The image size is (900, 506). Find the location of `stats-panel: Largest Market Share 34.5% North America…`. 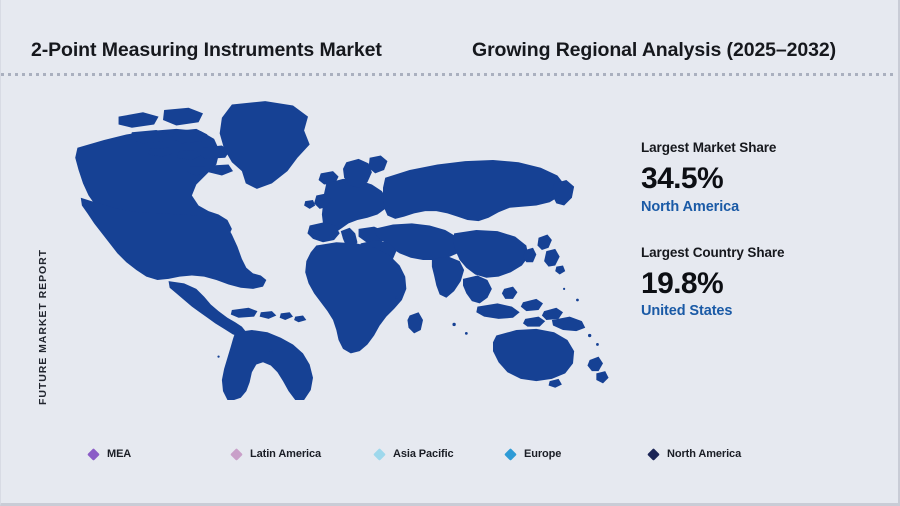

stats-panel: Largest Market Share 34.5% North America… is located at coordinates (761, 244).